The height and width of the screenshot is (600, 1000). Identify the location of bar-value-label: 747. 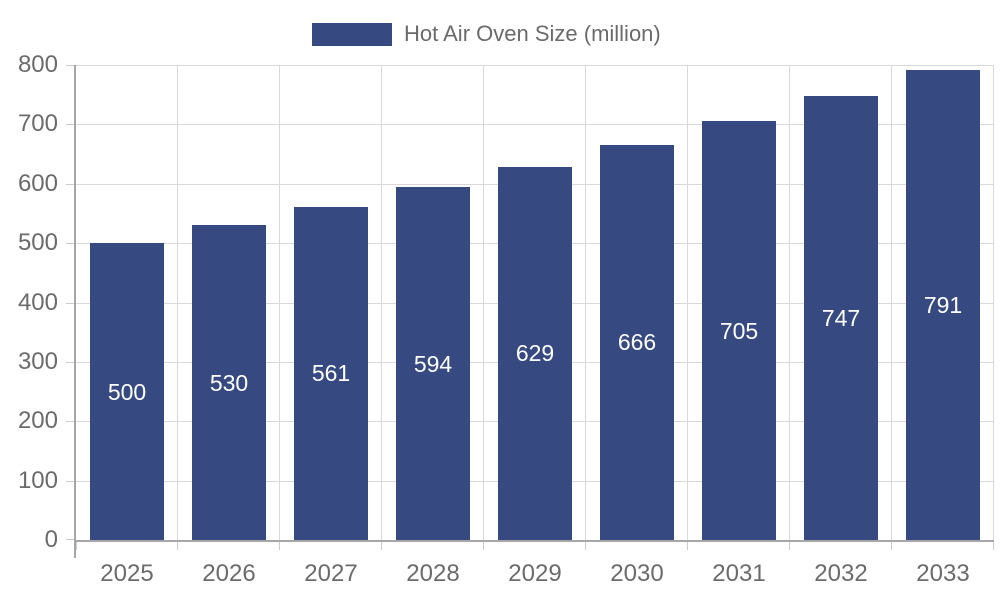
(841, 318).